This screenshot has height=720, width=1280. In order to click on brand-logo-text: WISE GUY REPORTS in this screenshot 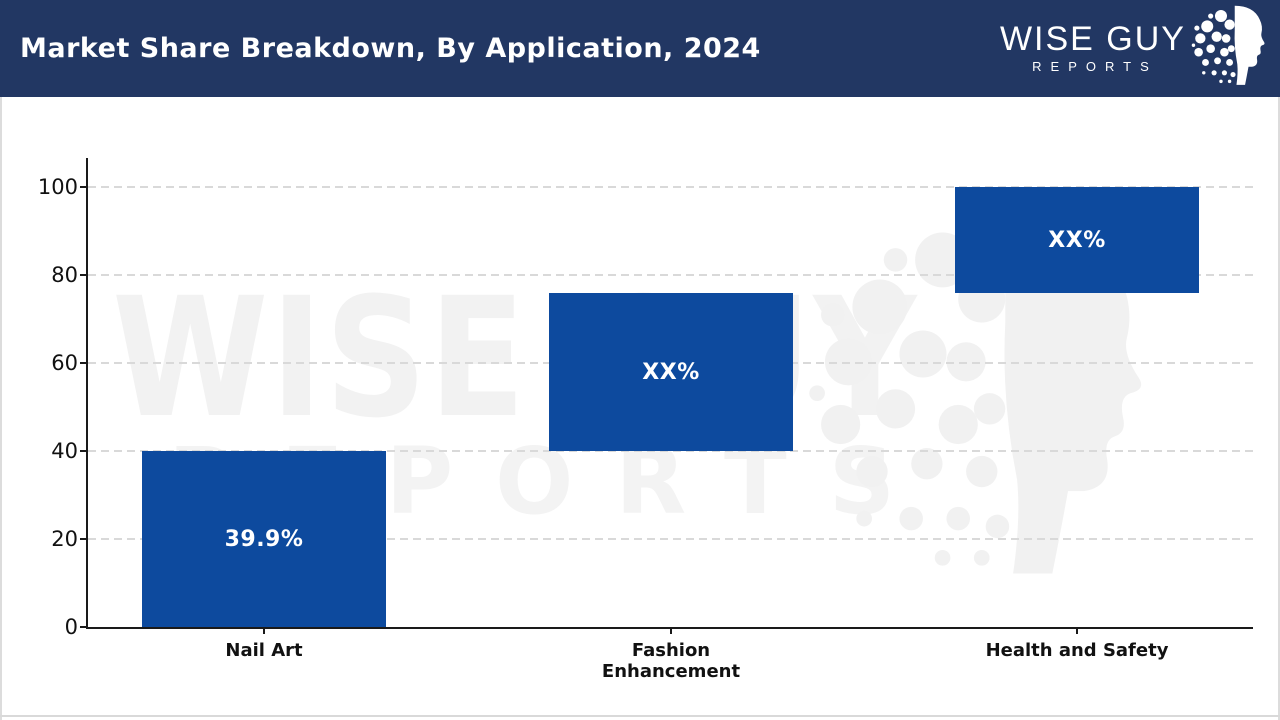, I will do `click(1093, 47)`.